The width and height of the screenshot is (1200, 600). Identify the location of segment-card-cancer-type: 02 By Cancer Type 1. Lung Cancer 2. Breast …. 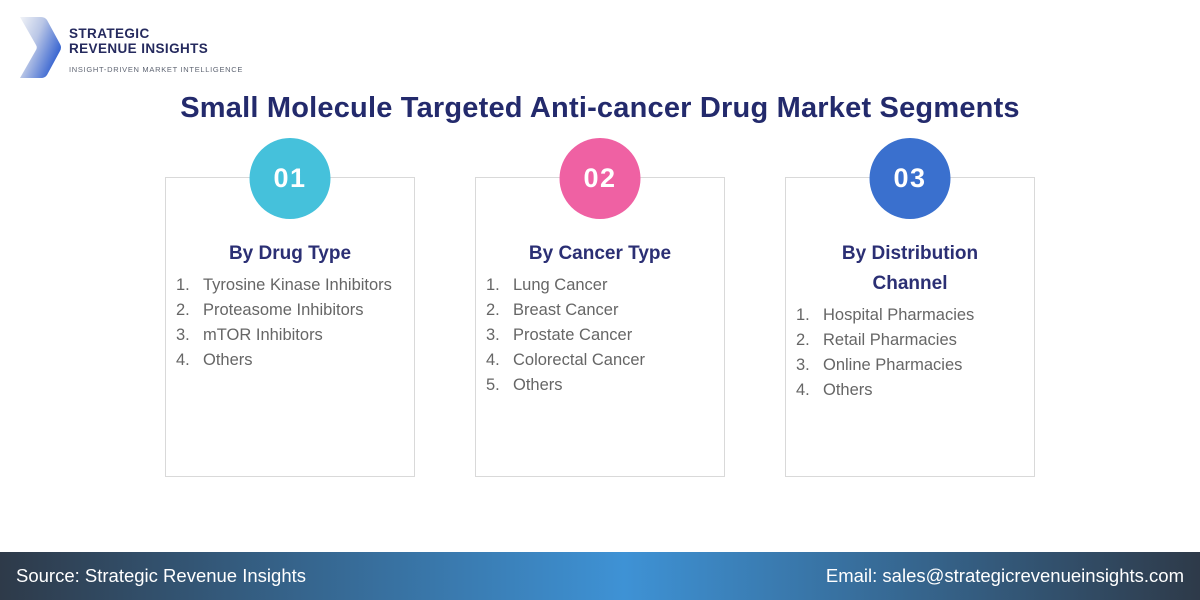
(600, 307).